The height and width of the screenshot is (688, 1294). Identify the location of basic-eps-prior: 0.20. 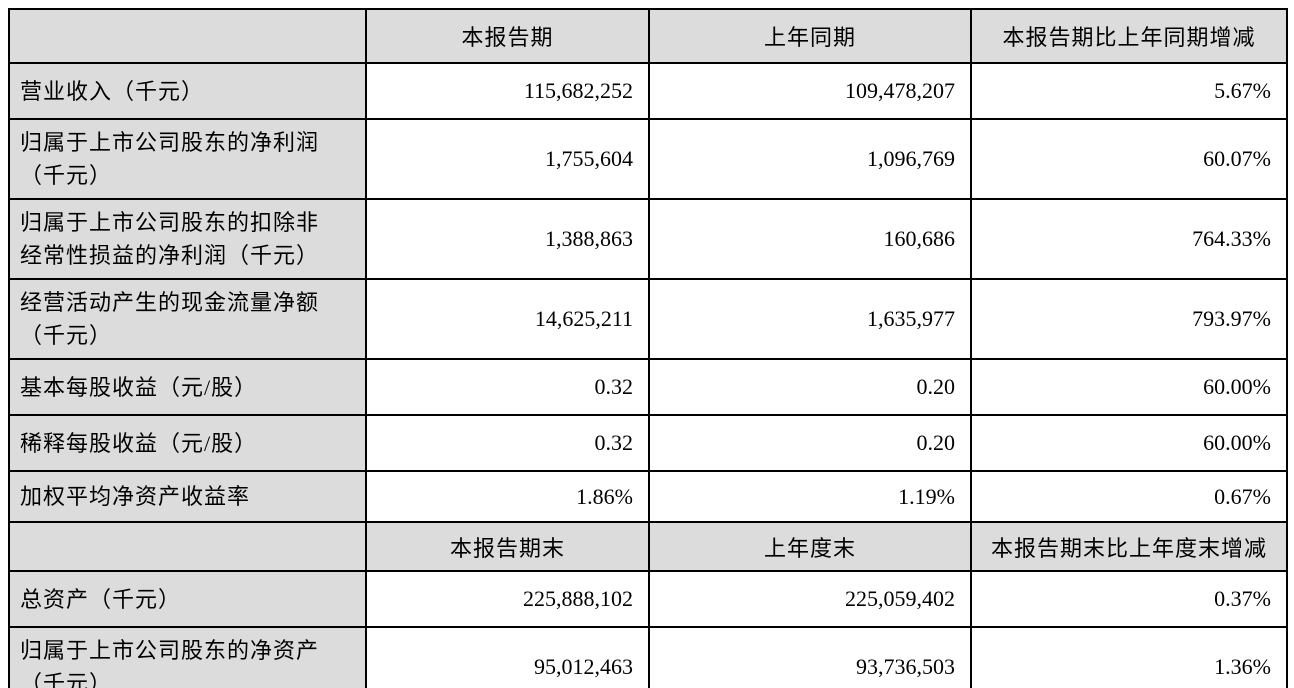
(810, 387).